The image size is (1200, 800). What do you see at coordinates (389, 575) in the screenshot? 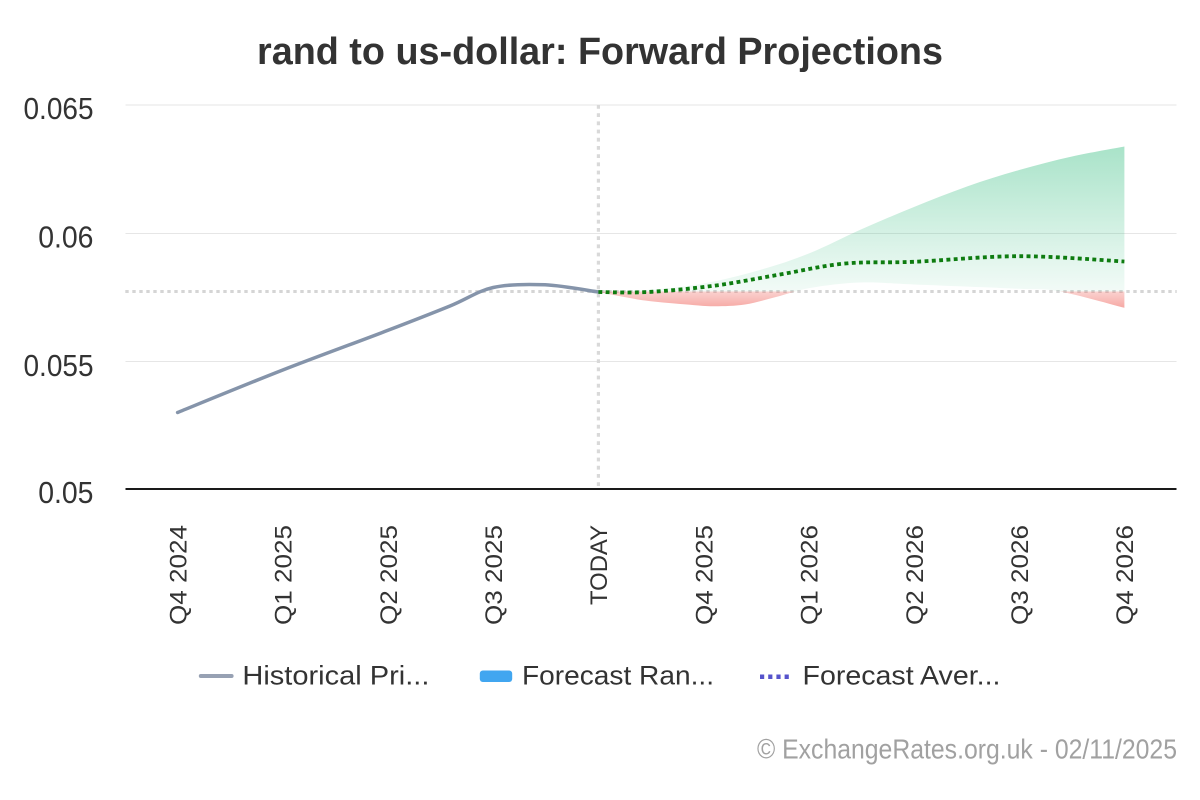
I see `svg-text: Q2 2025` at bounding box center [389, 575].